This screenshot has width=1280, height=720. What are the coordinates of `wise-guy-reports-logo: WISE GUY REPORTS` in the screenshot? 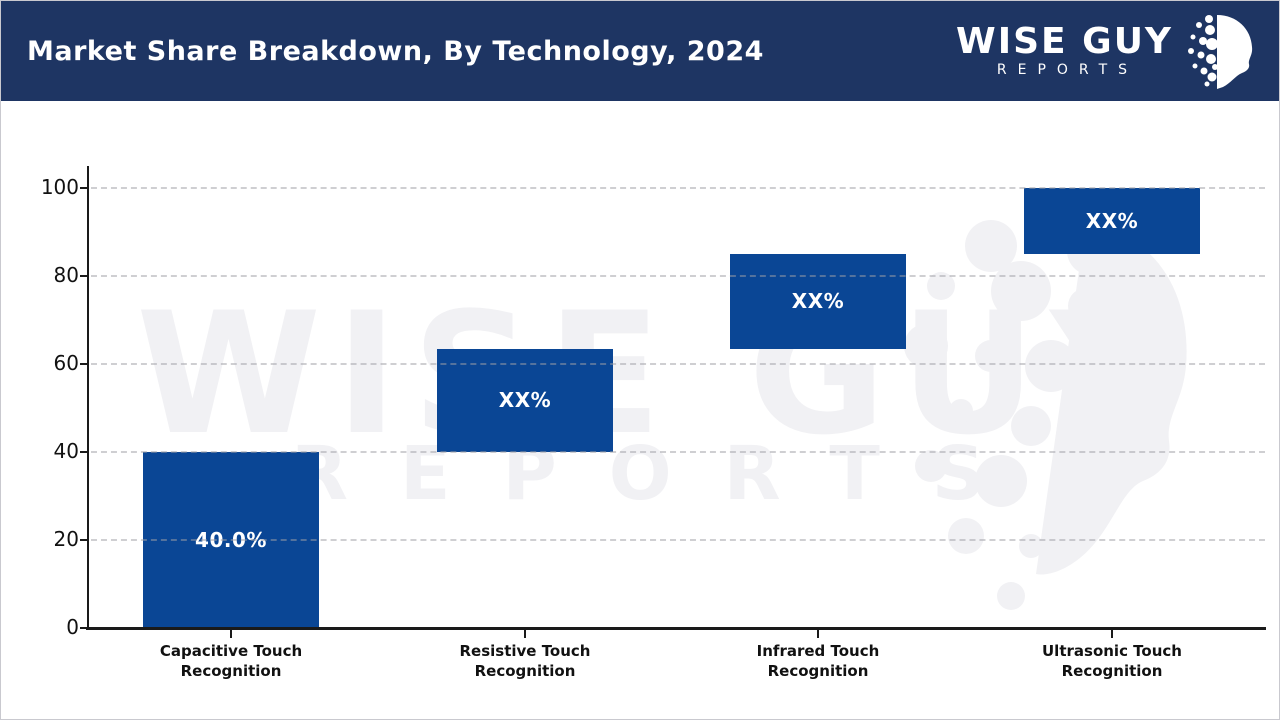 It's located at (1105, 51).